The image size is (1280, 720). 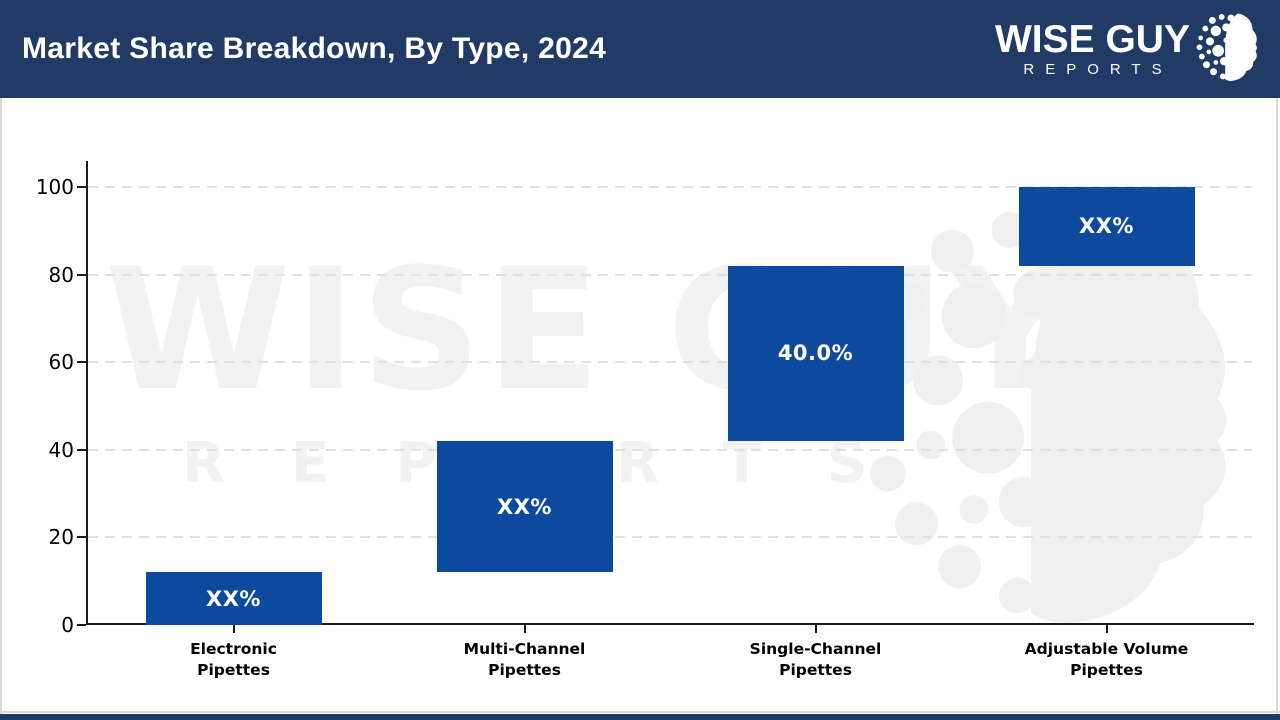 I want to click on y-tick-label: 40, so click(x=61, y=449).